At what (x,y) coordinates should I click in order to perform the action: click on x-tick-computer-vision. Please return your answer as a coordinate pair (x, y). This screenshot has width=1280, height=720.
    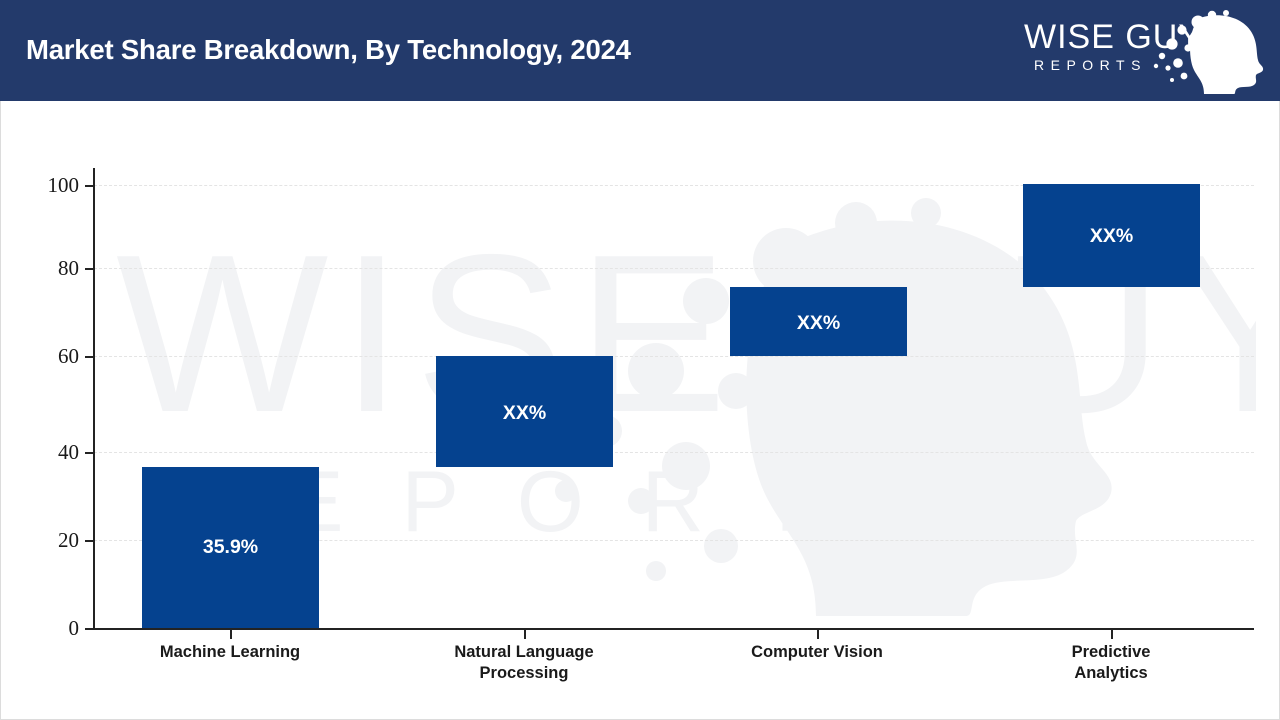
    Looking at the image, I should click on (818, 634).